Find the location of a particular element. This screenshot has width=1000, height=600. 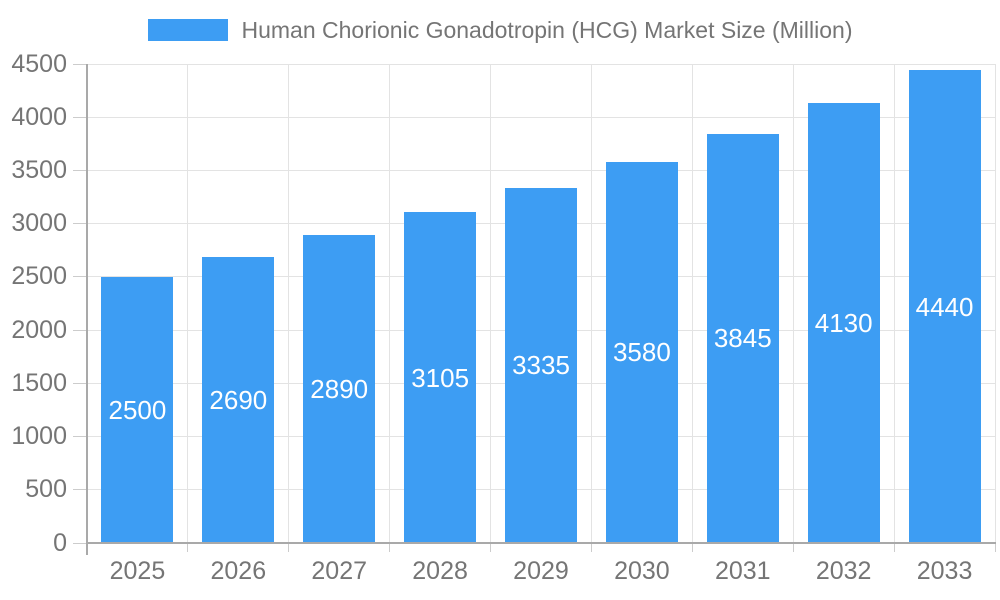

y-axis-label: 3500 is located at coordinates (39, 169).